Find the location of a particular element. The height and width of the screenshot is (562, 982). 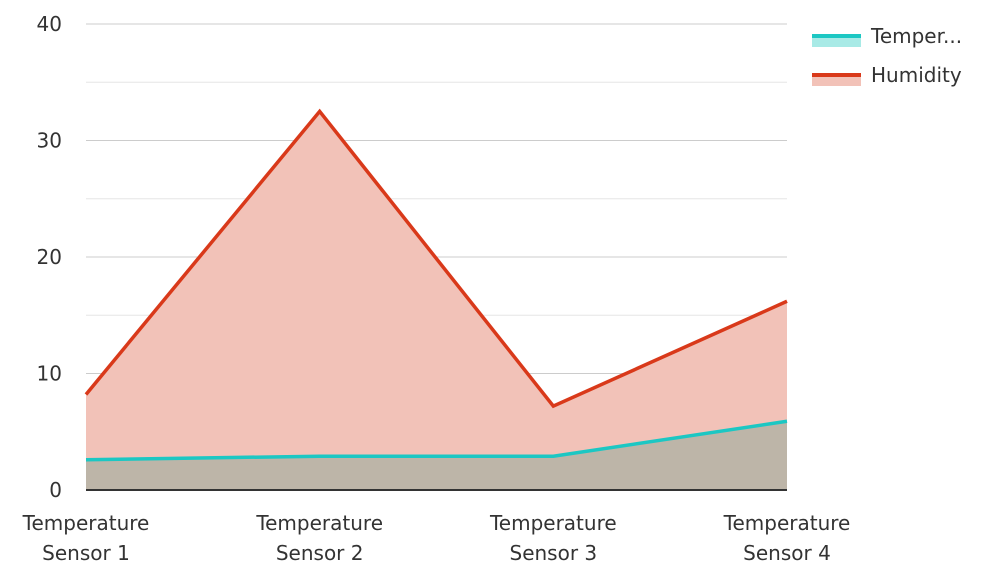

x-tick-label: Temperature Sensor 2 is located at coordinates (319, 536).